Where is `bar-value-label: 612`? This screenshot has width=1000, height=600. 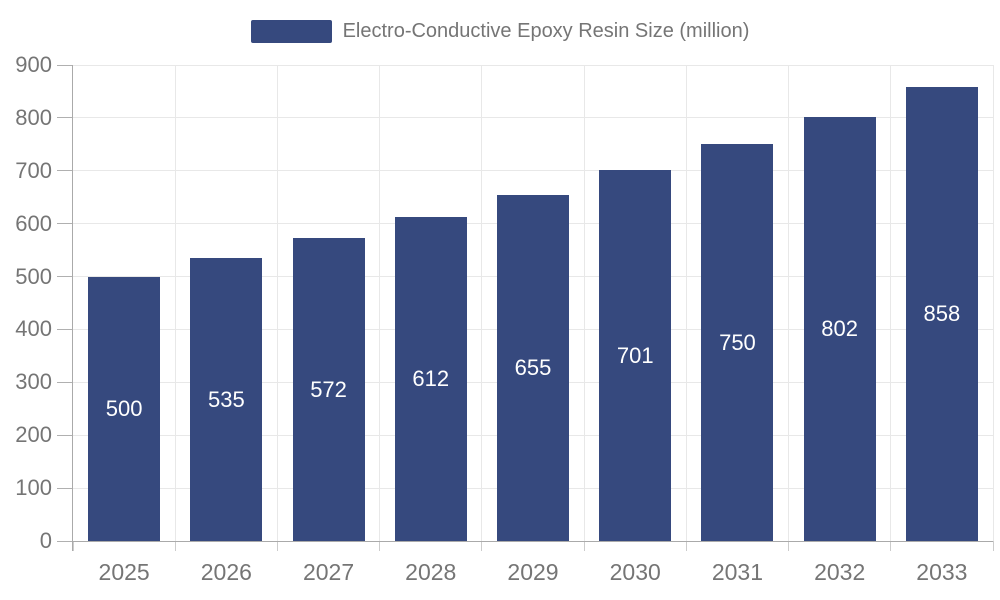 bar-value-label: 612 is located at coordinates (431, 379).